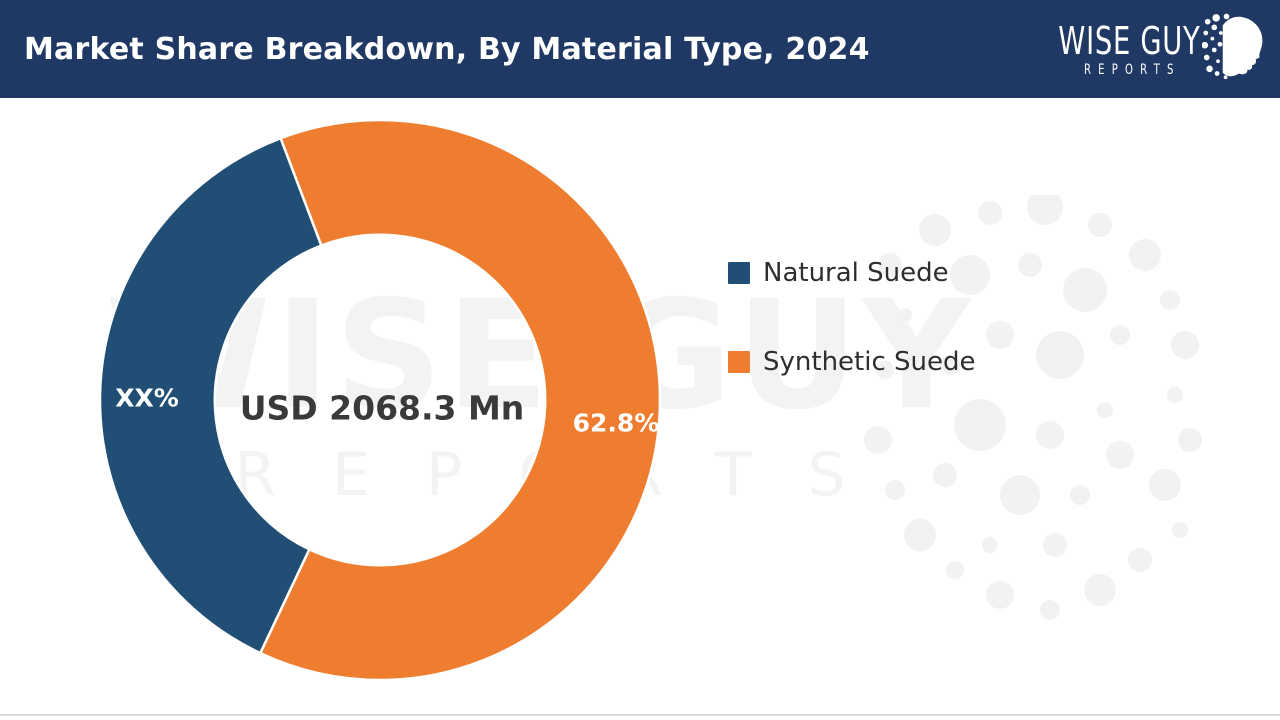 The image size is (1280, 720). What do you see at coordinates (869, 362) in the screenshot?
I see `legend-label-synthetic-suede: Synthetic Suede` at bounding box center [869, 362].